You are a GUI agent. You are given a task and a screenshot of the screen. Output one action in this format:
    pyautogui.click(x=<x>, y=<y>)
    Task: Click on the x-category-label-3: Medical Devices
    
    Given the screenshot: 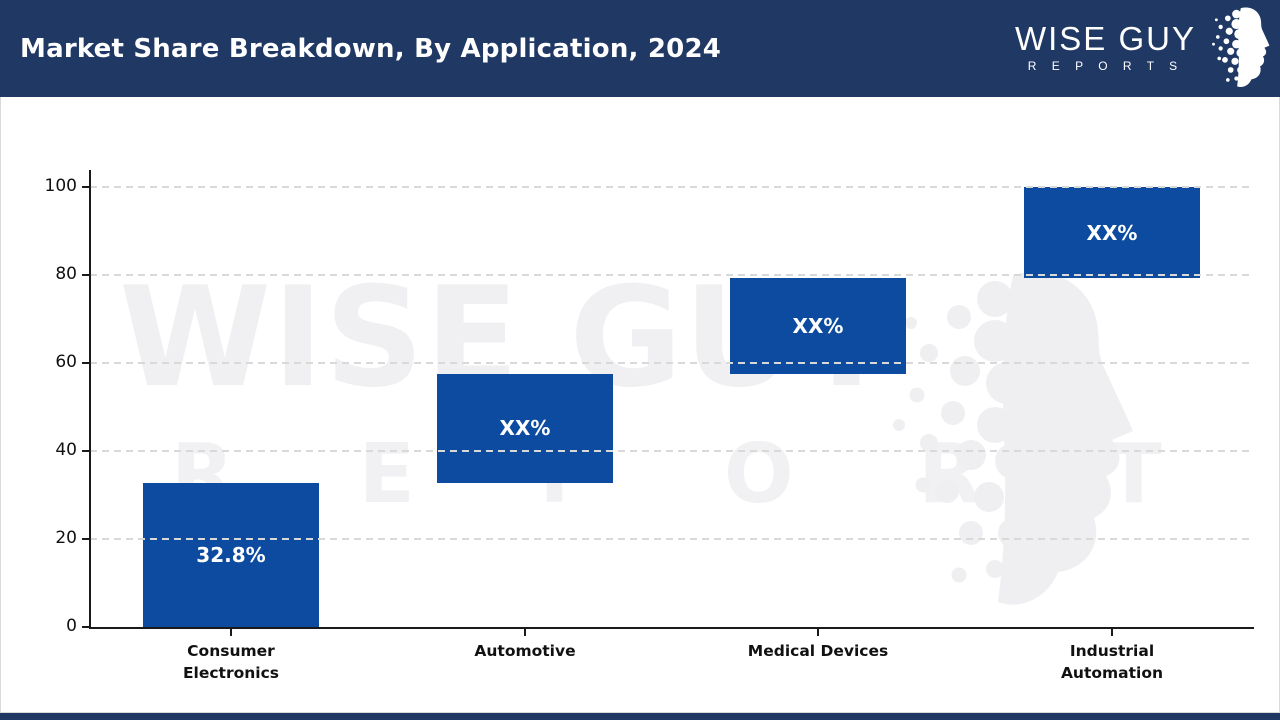 What is the action you would take?
    pyautogui.click(x=818, y=651)
    